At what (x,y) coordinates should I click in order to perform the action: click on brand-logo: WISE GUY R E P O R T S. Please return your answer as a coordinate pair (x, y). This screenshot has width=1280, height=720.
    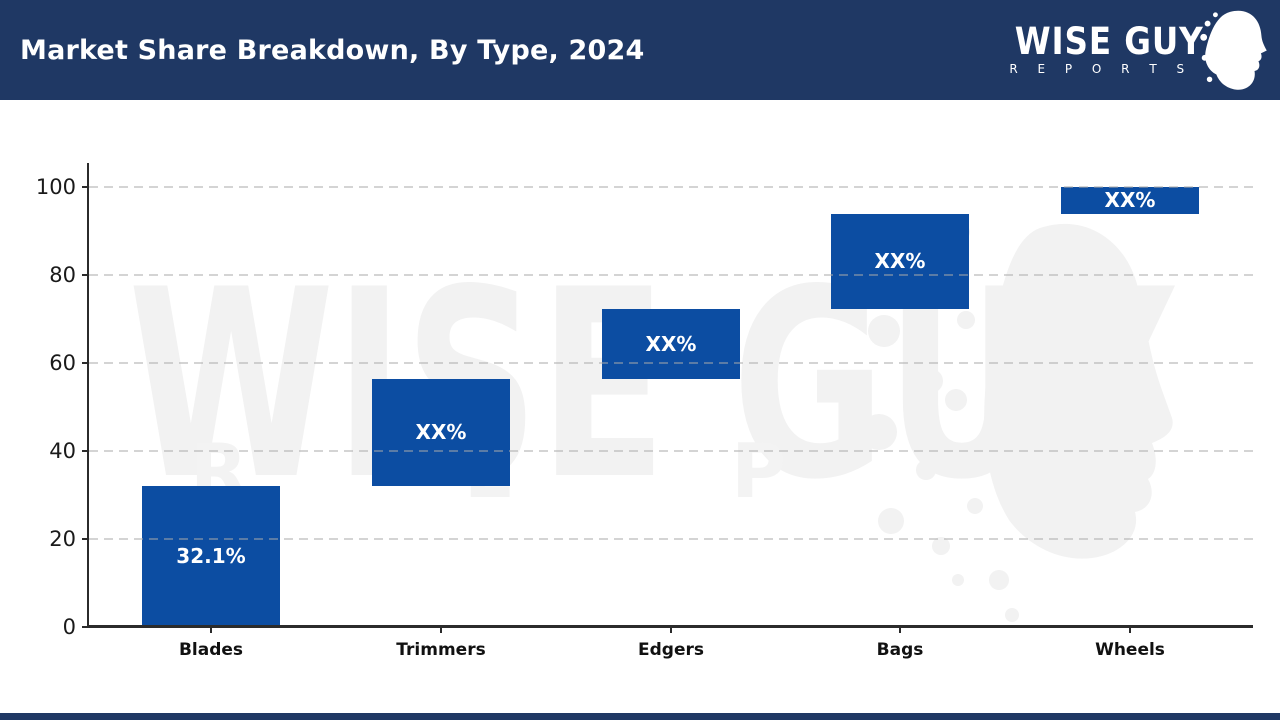
    Looking at the image, I should click on (1134, 50).